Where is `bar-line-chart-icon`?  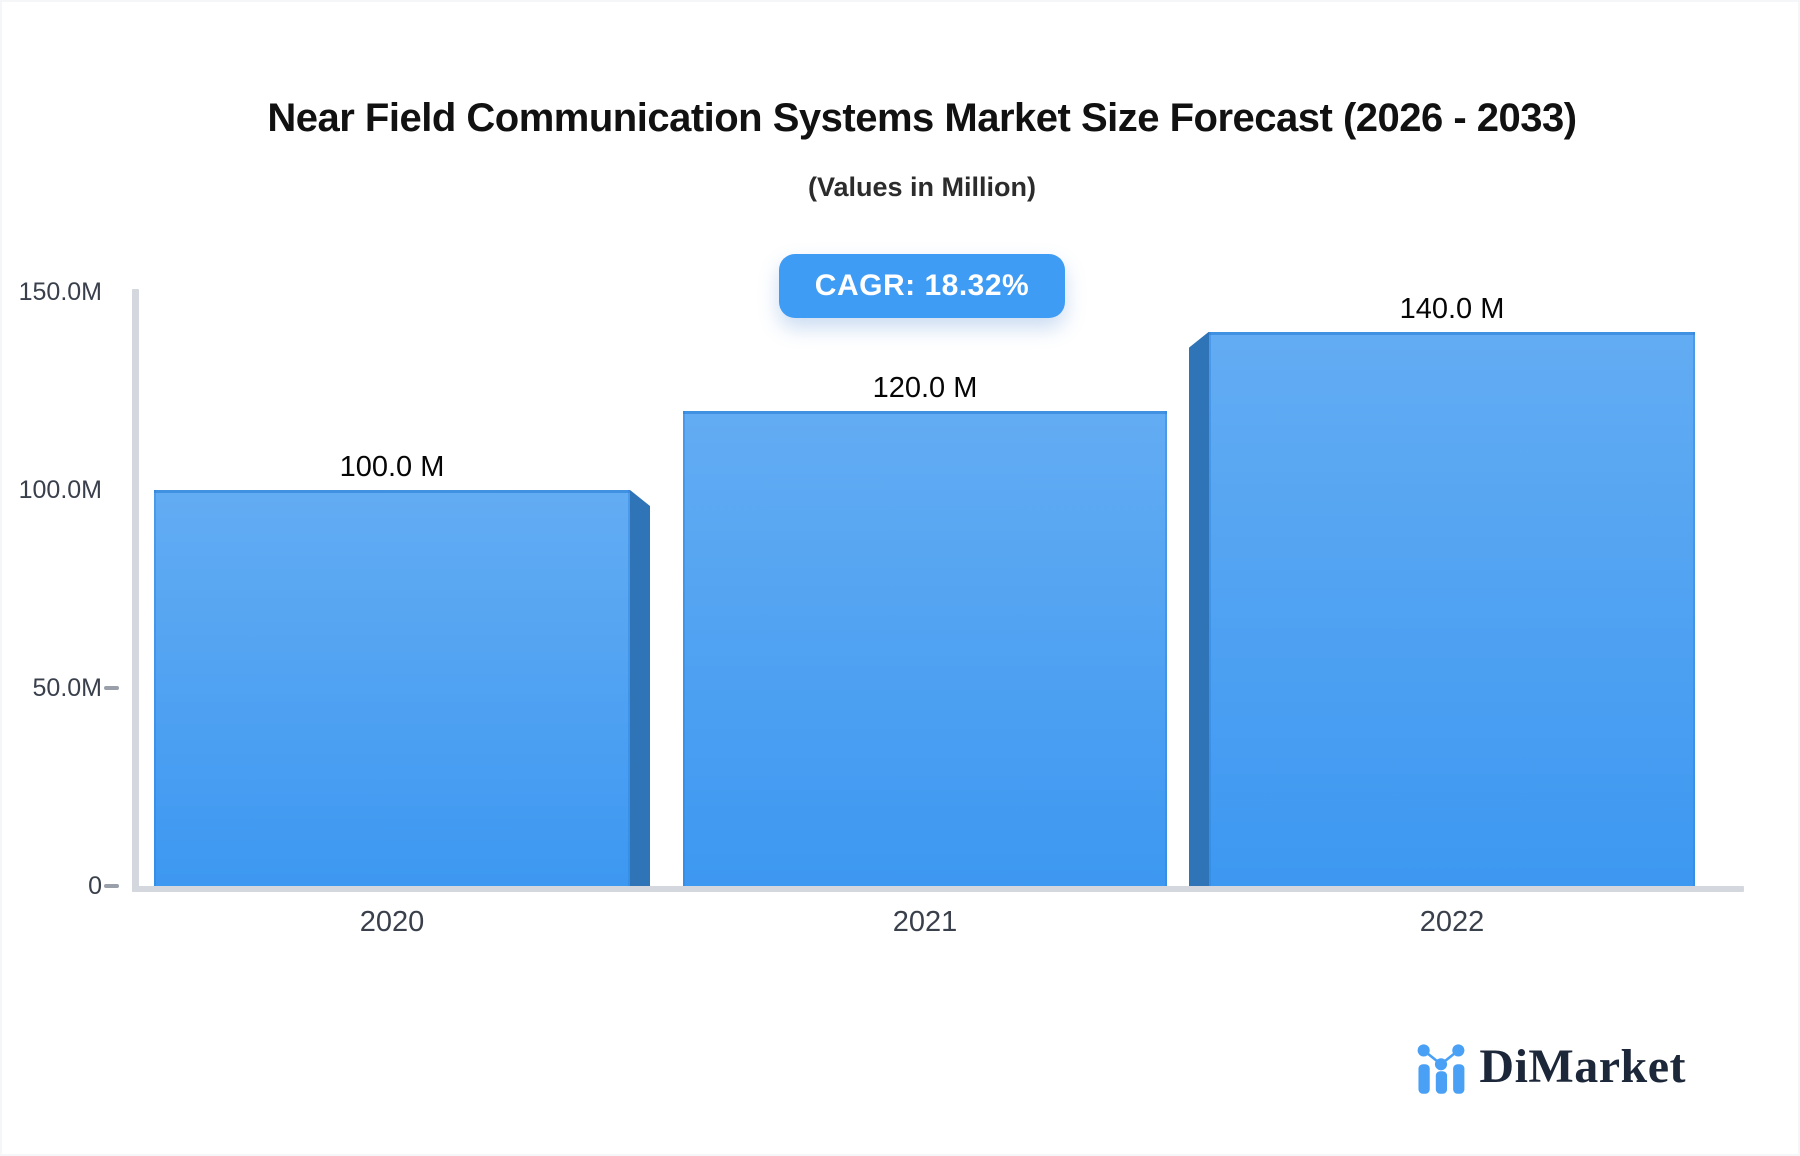 bar-line-chart-icon is located at coordinates (1441, 1069).